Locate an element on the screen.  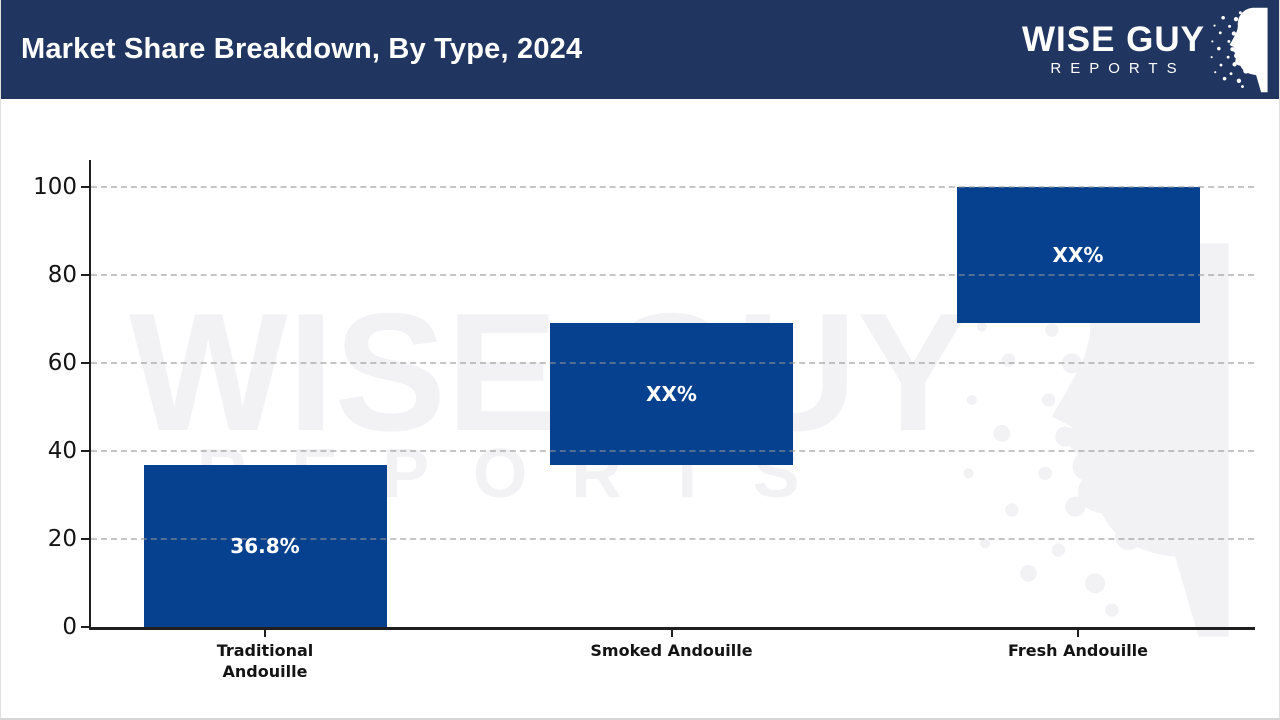
bar-value-label-1: 36.8% is located at coordinates (265, 546).